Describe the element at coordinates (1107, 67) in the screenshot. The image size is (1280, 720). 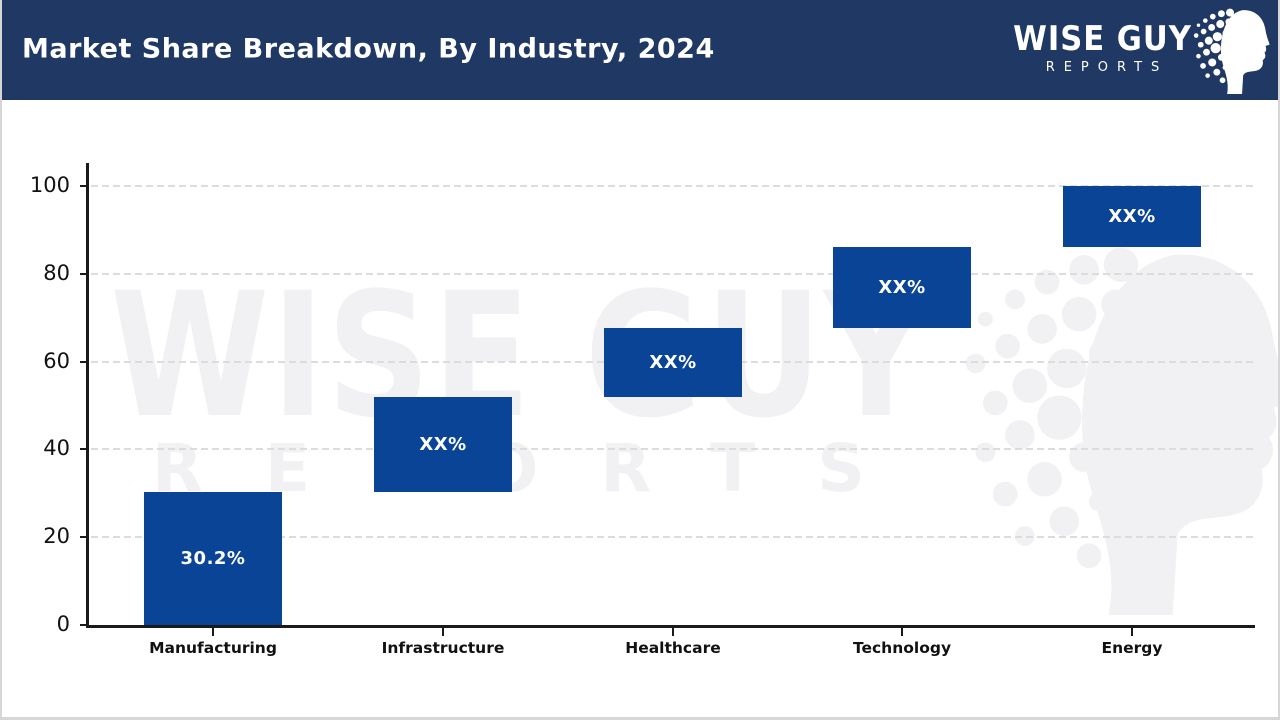
I see `logo-subtext: REPORTS` at that location.